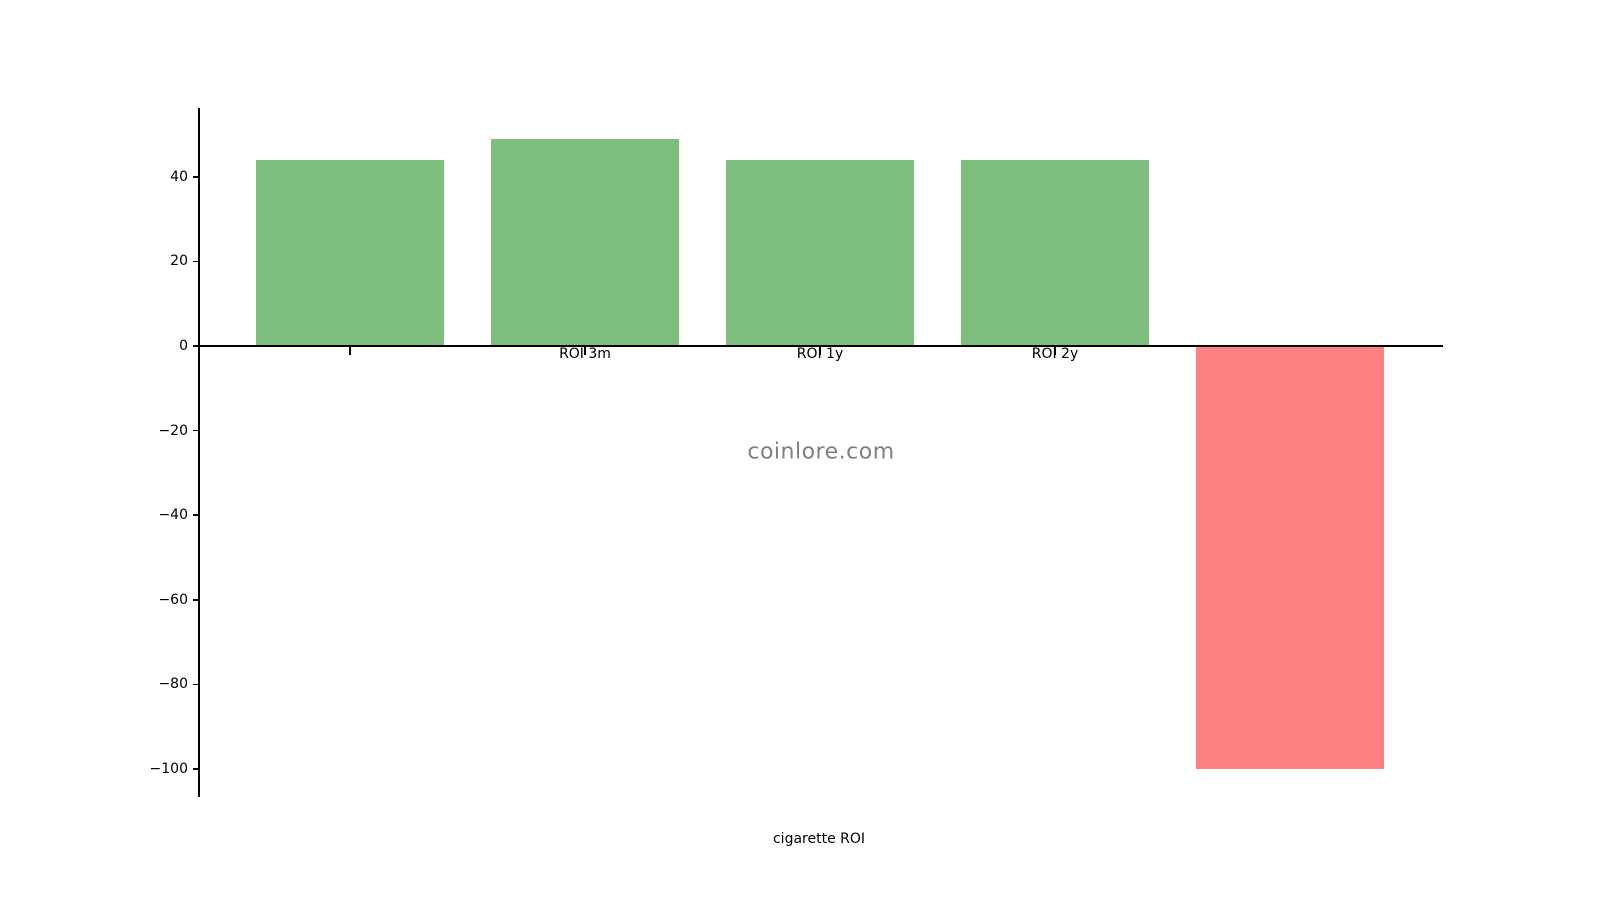  I want to click on x-tick-label: ROI 3m, so click(585, 354).